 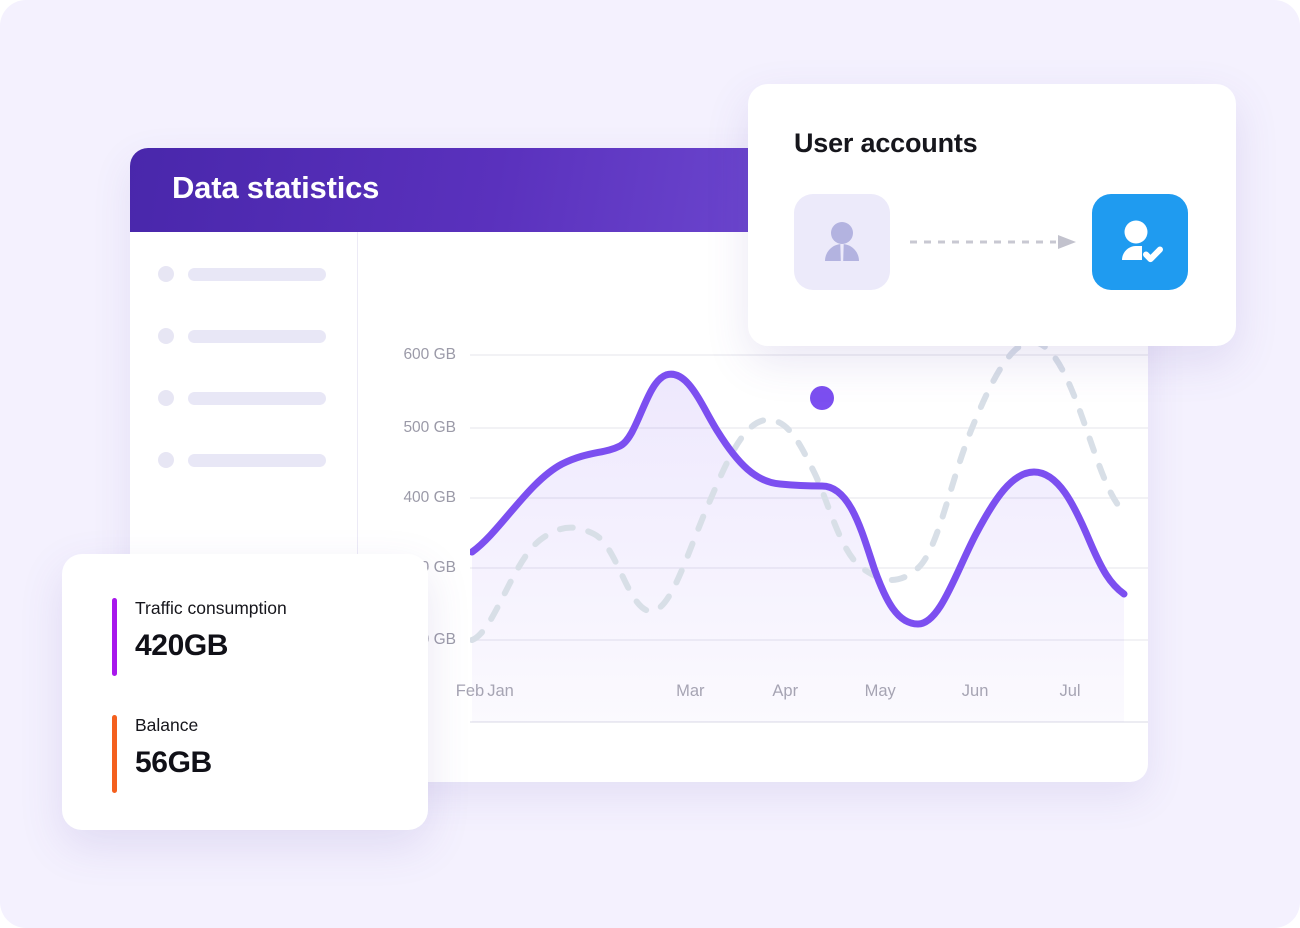 I want to click on user-accounts-title: User accounts, so click(x=886, y=143).